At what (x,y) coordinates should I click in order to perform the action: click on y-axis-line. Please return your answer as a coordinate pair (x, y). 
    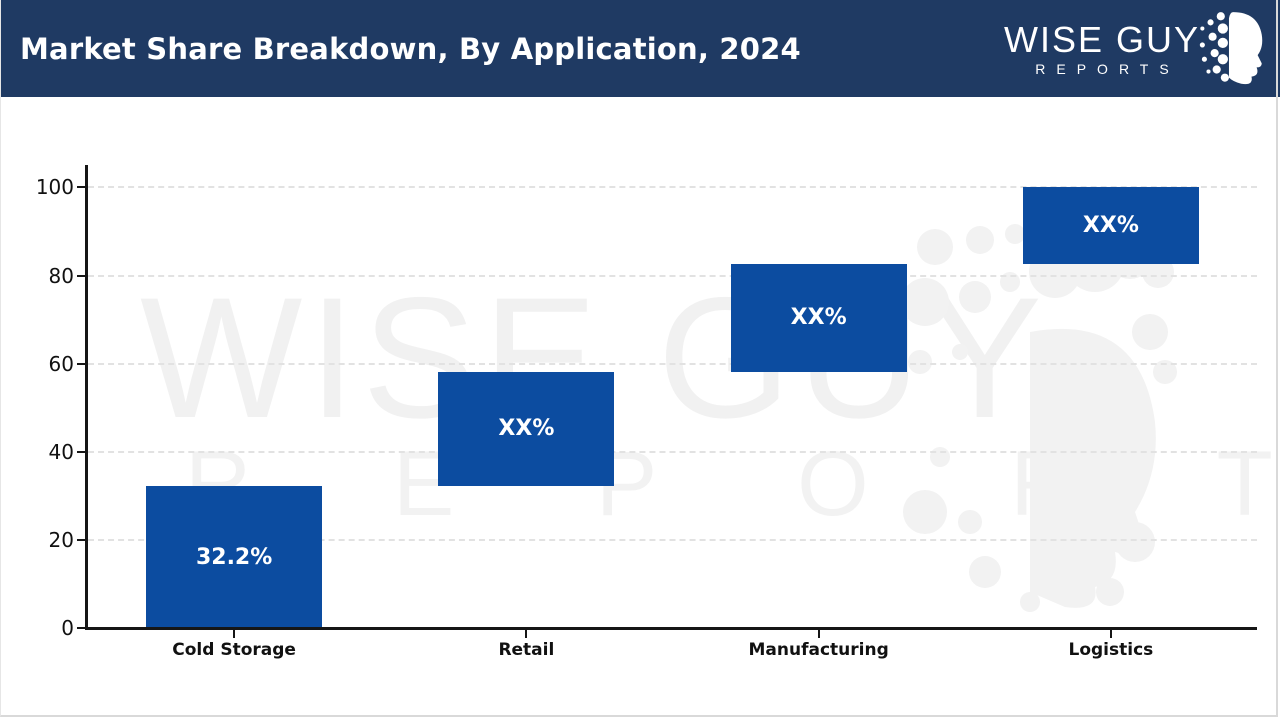
    Looking at the image, I should click on (86, 397).